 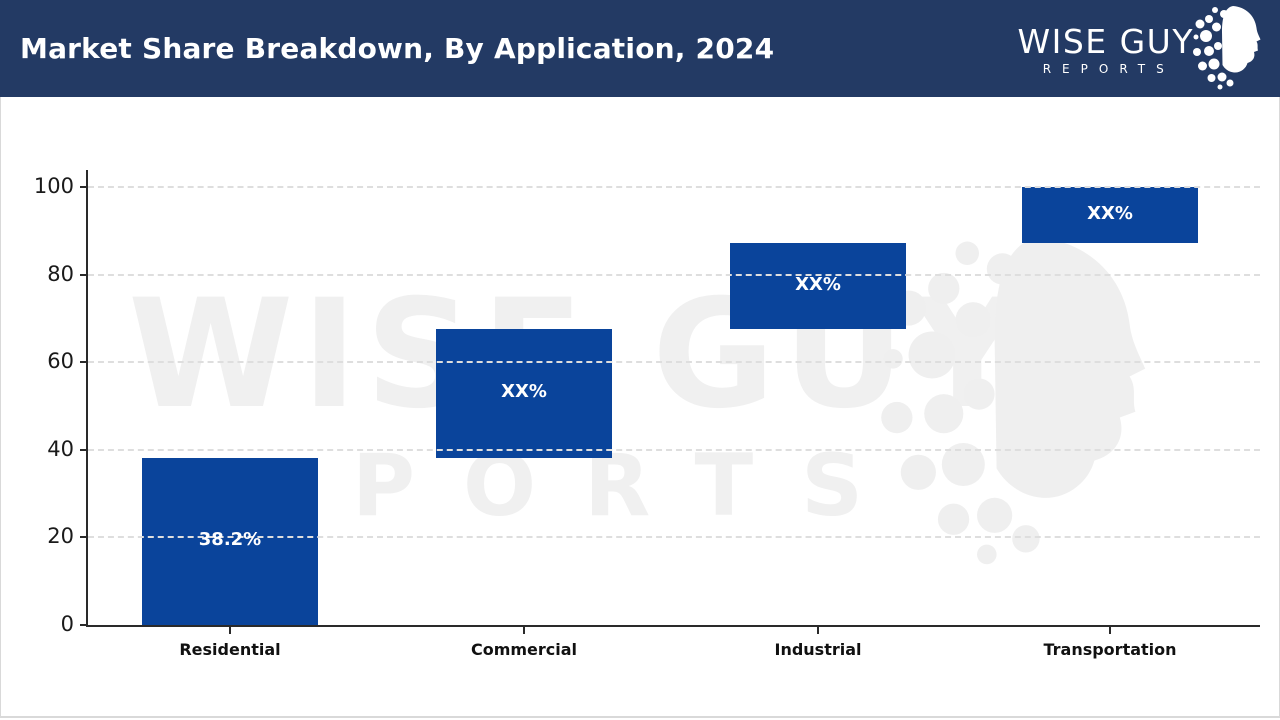 I want to click on y-tick-label: 80, so click(x=60, y=273).